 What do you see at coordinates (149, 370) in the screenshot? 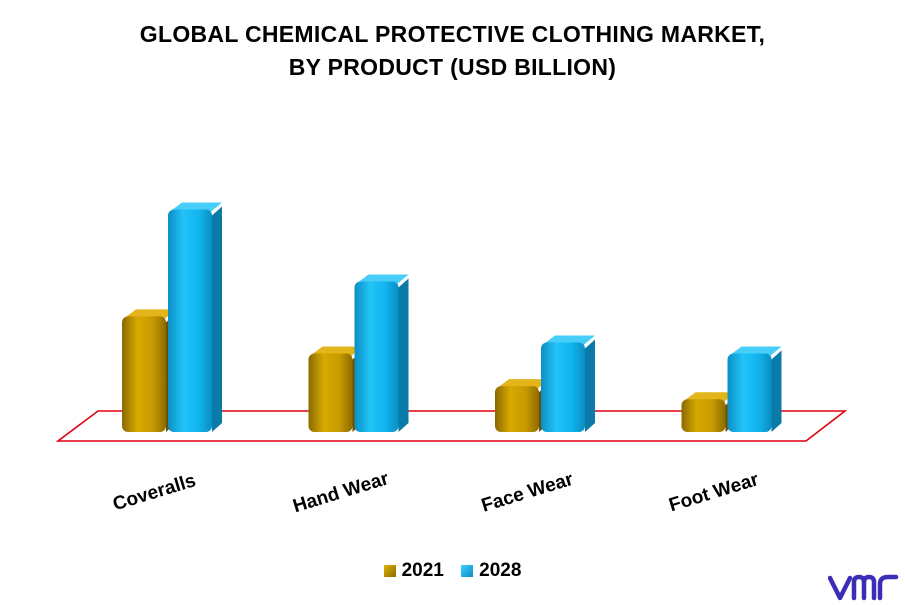
I see `bar-2021-coveralls` at bounding box center [149, 370].